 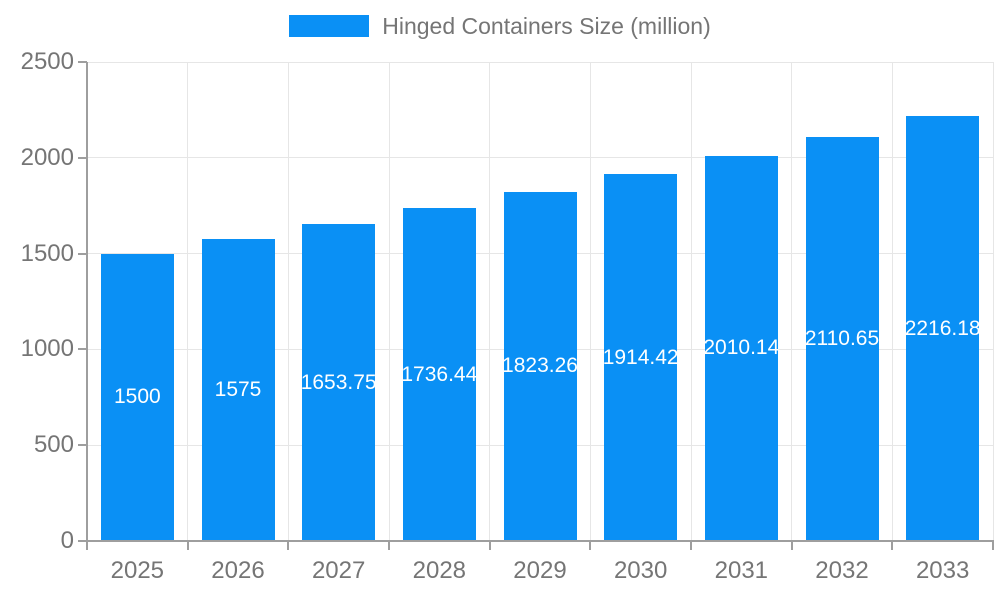 I want to click on y-tick-label: 2000, so click(x=47, y=157).